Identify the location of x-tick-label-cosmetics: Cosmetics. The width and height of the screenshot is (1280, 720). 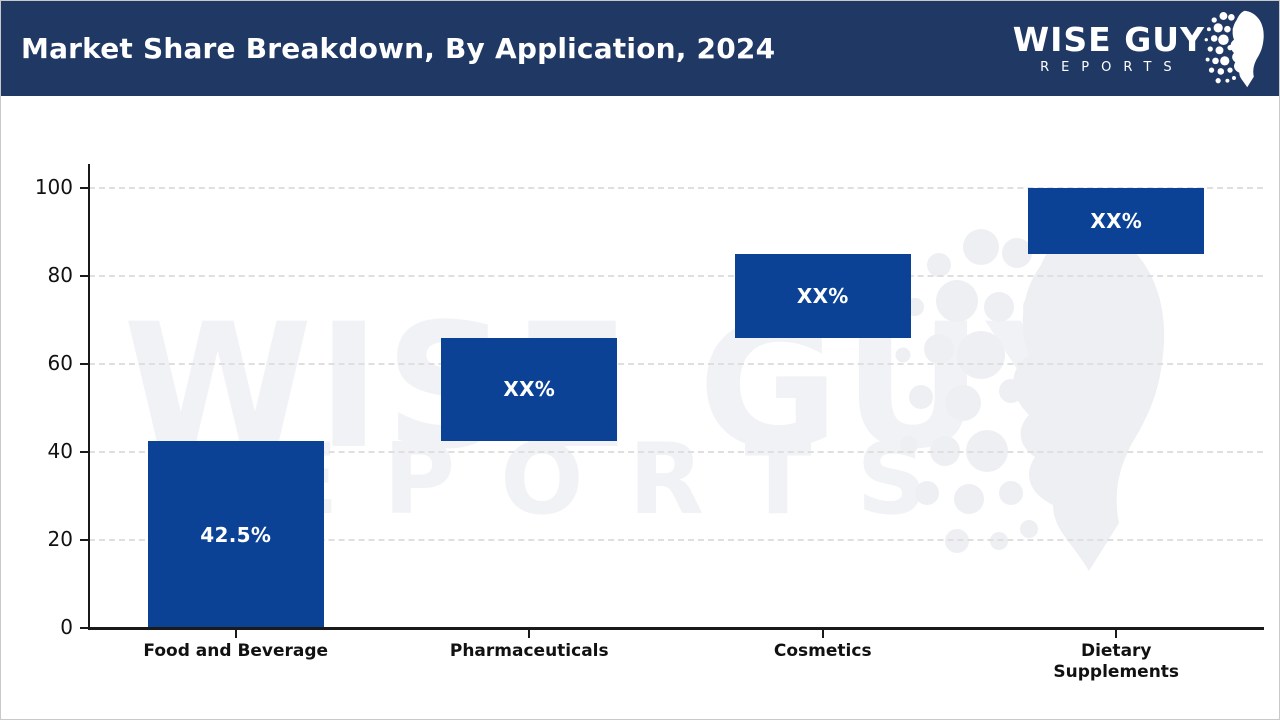
(823, 651).